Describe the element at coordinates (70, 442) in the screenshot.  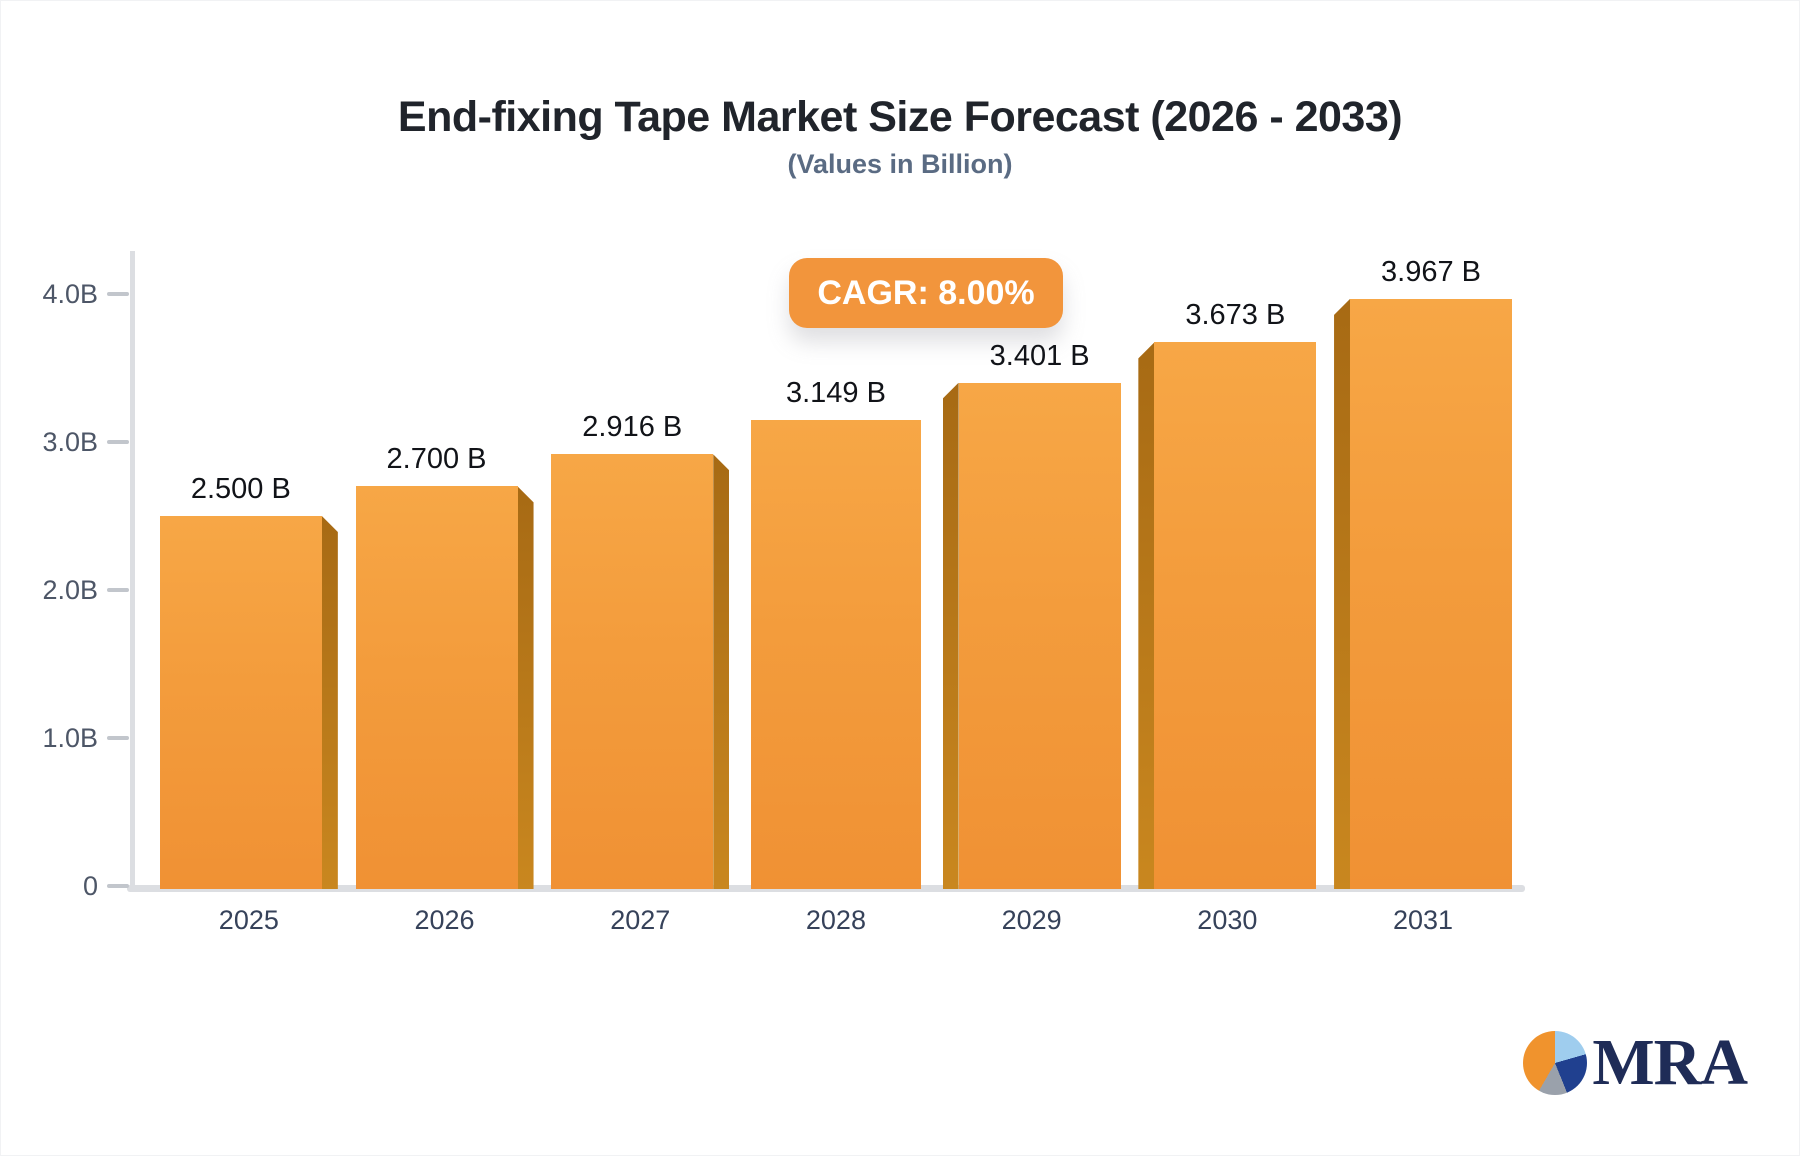
I see `y-tick-label: 3.0B` at that location.